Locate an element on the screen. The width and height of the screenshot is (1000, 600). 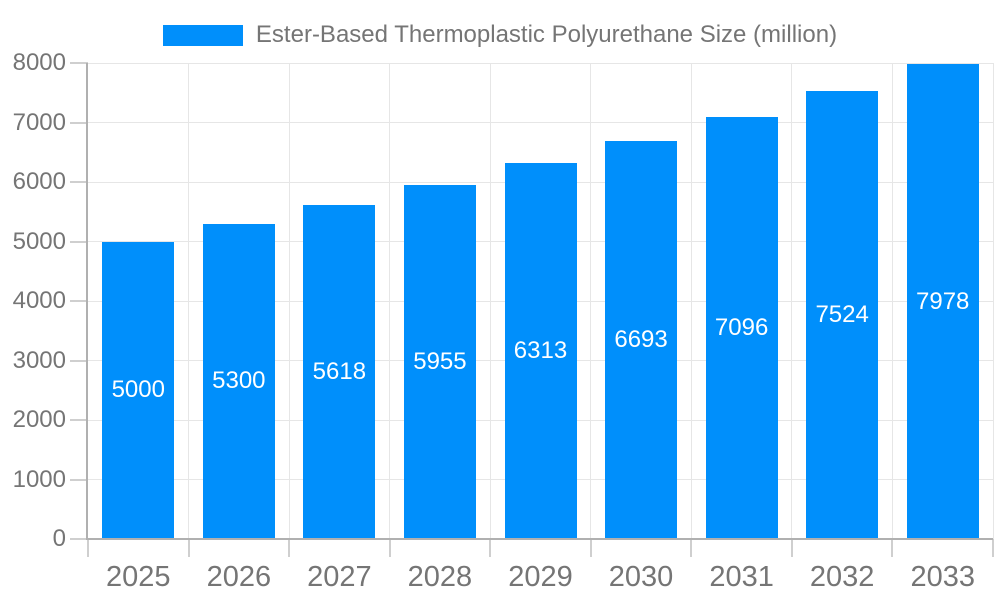
y-axis-label: 1000 is located at coordinates (39, 479).